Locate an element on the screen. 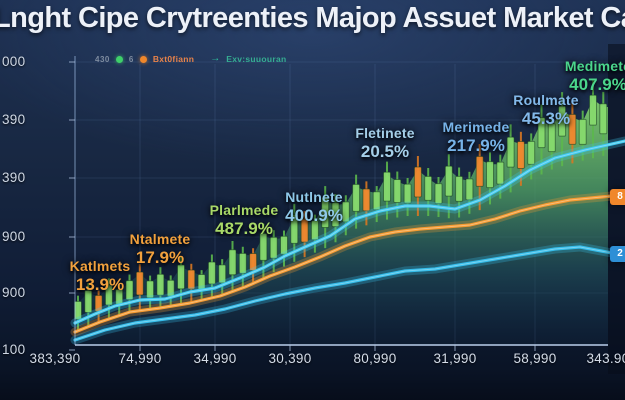 Image resolution: width=625 pixels, height=400 pixels. market-change-annotation: Nutlnete 400.9% is located at coordinates (314, 207).